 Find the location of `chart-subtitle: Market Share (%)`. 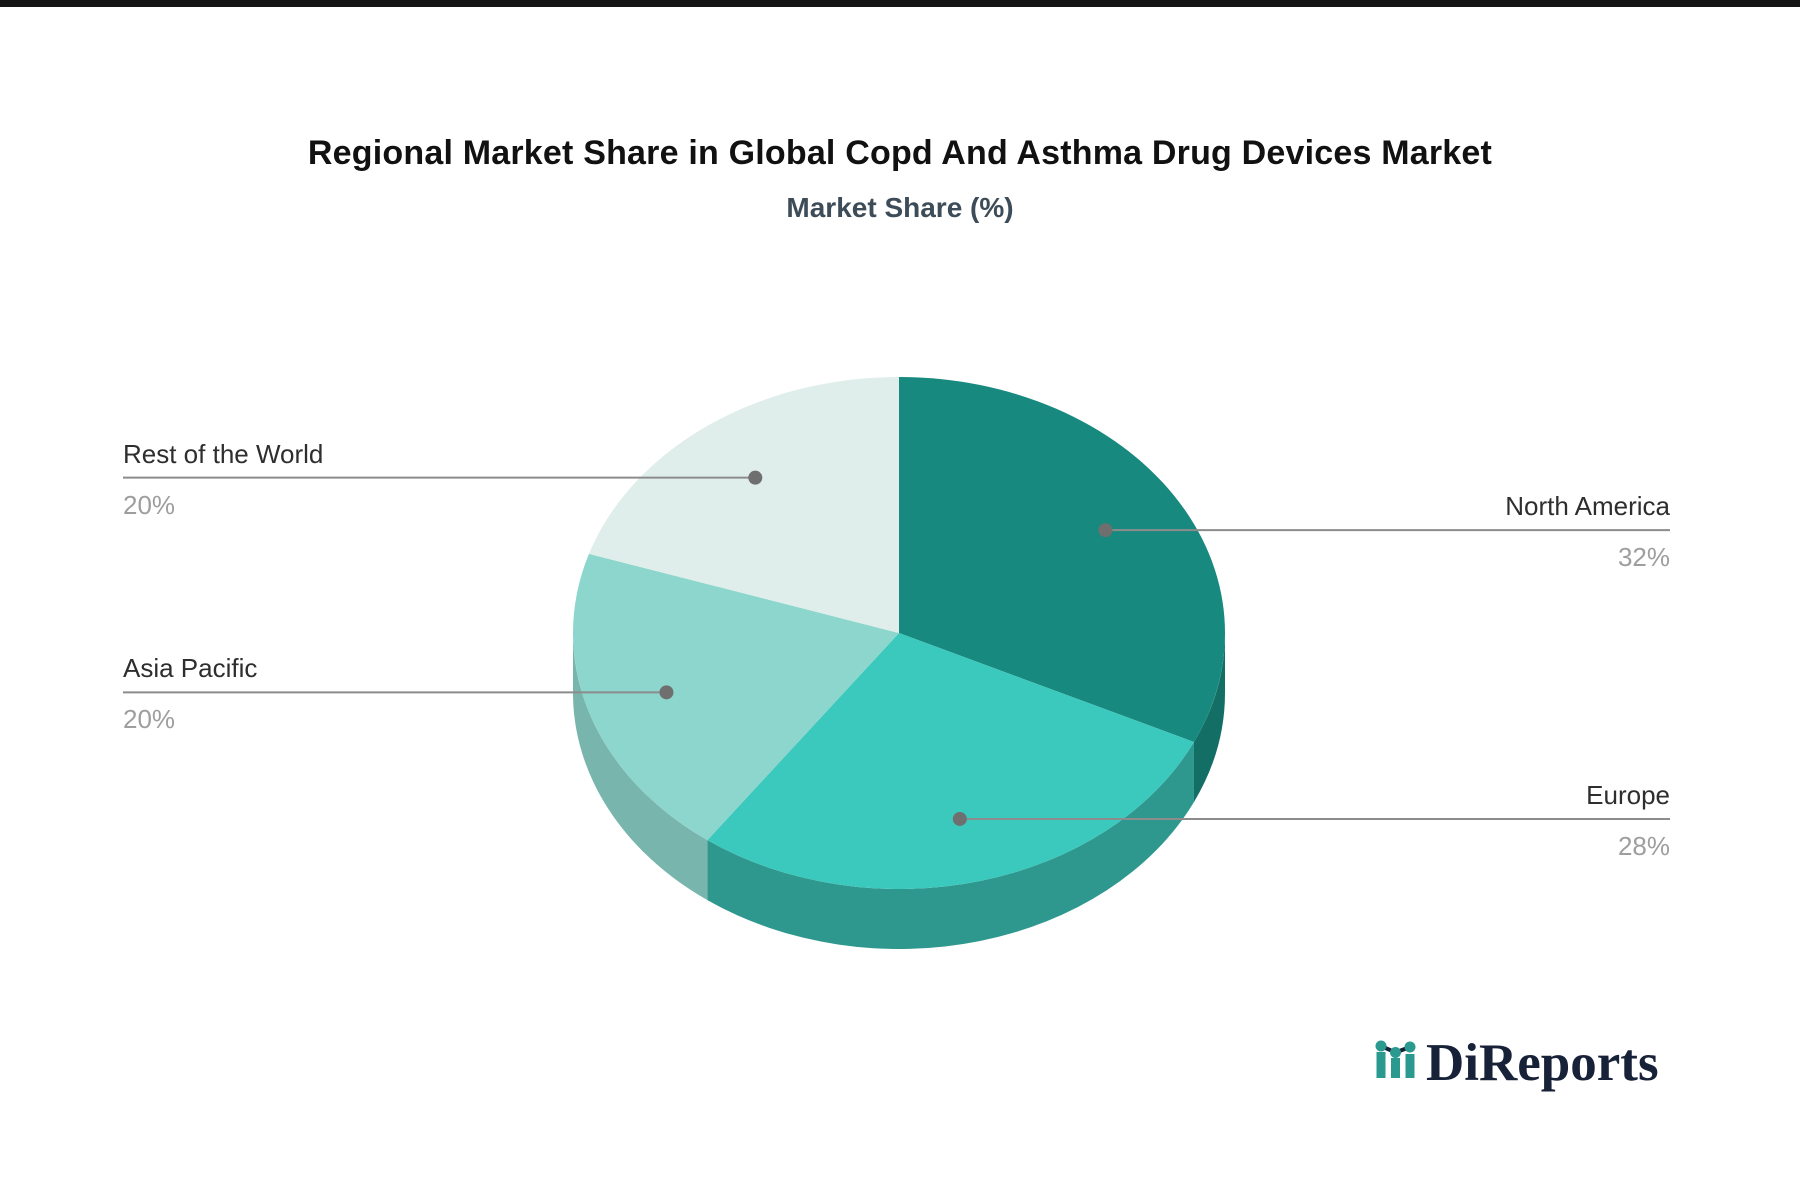

chart-subtitle: Market Share (%) is located at coordinates (900, 207).